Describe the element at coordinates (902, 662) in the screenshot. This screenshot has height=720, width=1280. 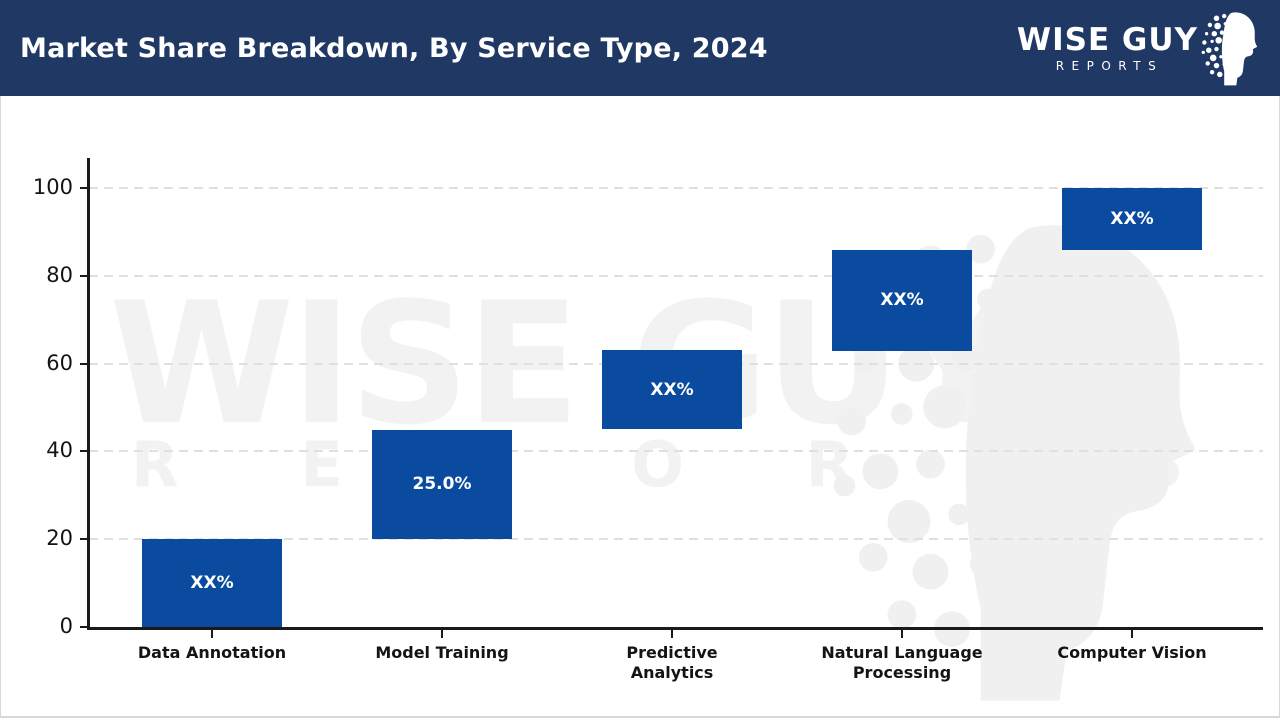
I see `x-axis-tick-label: Natural Language Processing` at that location.